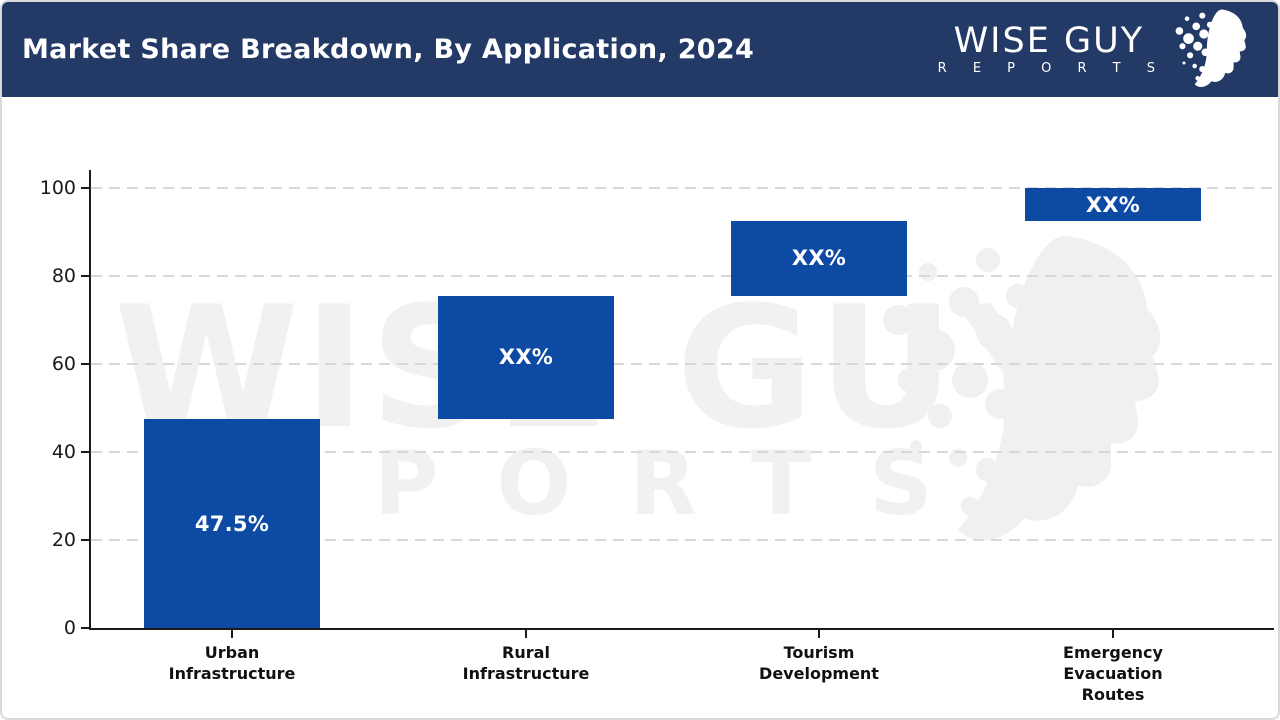 The width and height of the screenshot is (1280, 720). What do you see at coordinates (63, 276) in the screenshot?
I see `y-tick-label: 80` at bounding box center [63, 276].